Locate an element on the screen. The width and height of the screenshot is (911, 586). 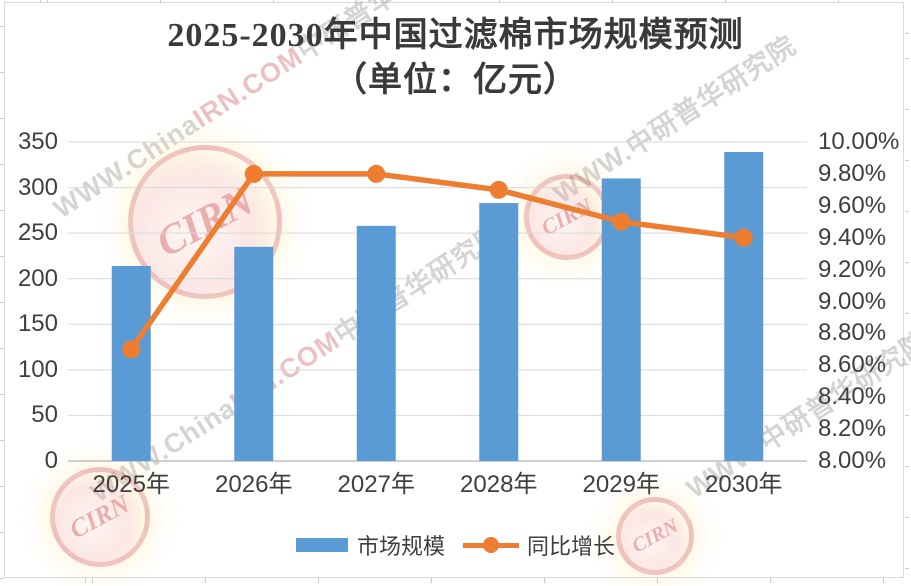
right-axis-label-8.60%: 8.60% is located at coordinates (852, 365).